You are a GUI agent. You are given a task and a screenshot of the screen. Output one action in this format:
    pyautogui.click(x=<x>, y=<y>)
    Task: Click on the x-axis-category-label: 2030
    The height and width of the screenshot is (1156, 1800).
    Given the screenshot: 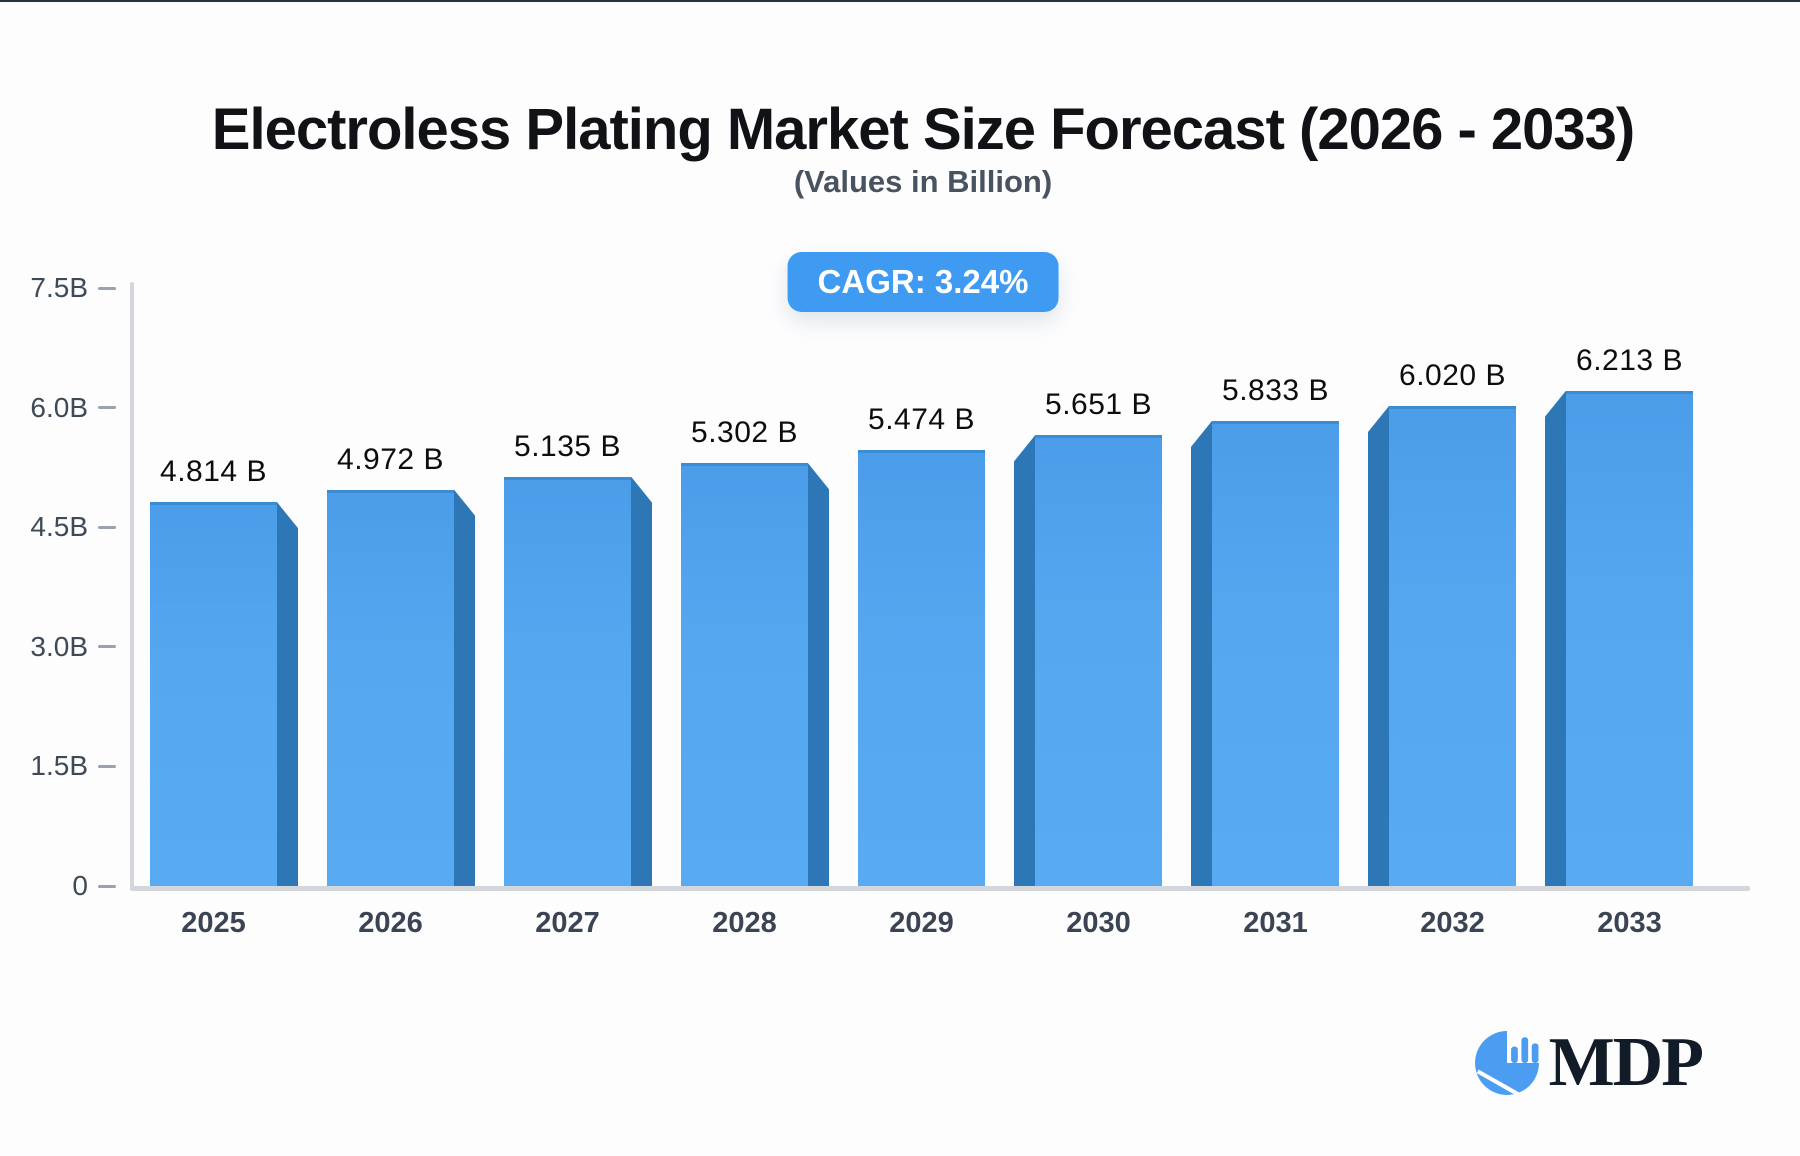 What is the action you would take?
    pyautogui.click(x=1098, y=923)
    